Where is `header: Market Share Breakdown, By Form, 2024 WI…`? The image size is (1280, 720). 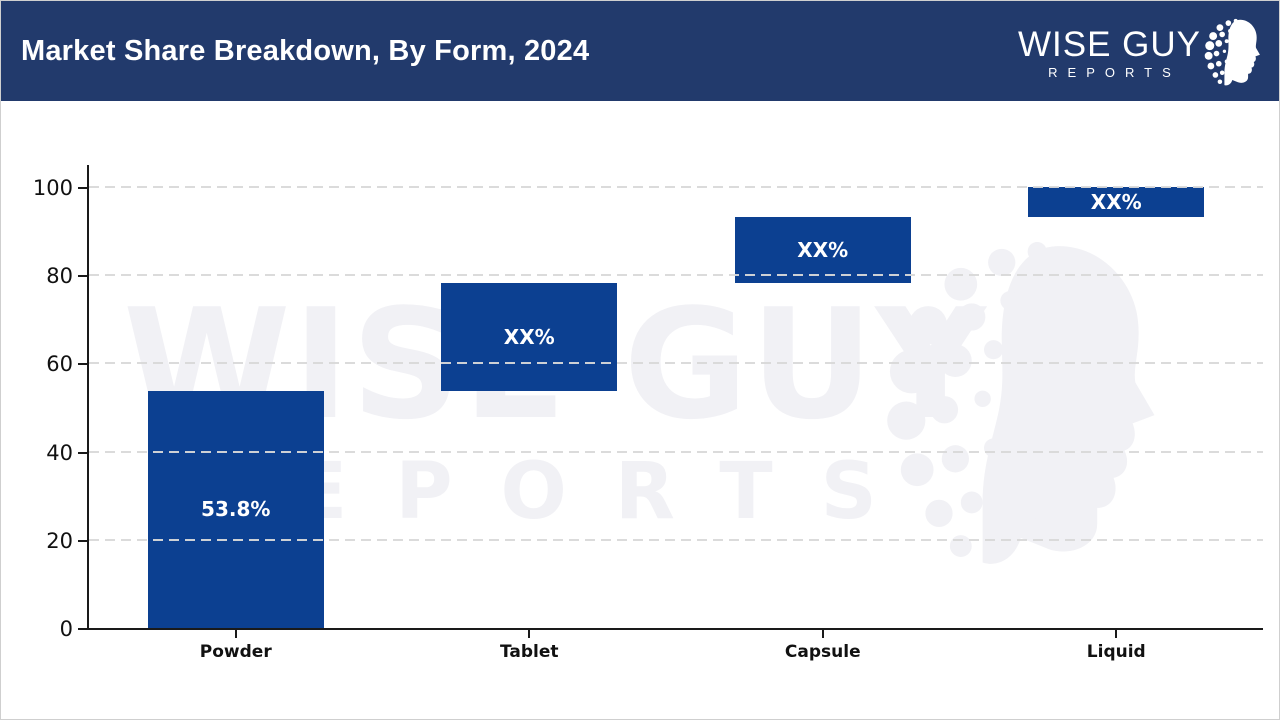
header: Market Share Breakdown, By Form, 2024 WI… is located at coordinates (640, 51).